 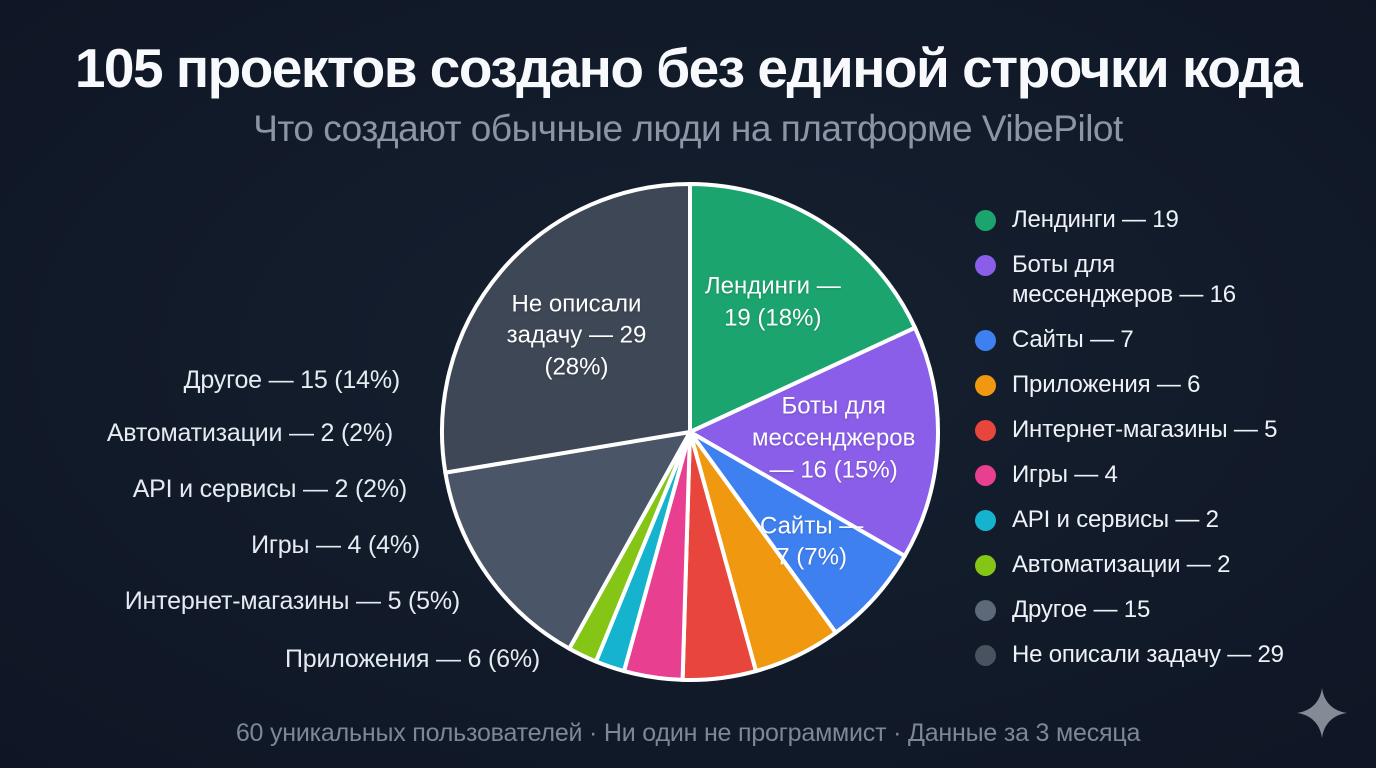 I want to click on legend-item: Другое — 15, so click(x=1172, y=610).